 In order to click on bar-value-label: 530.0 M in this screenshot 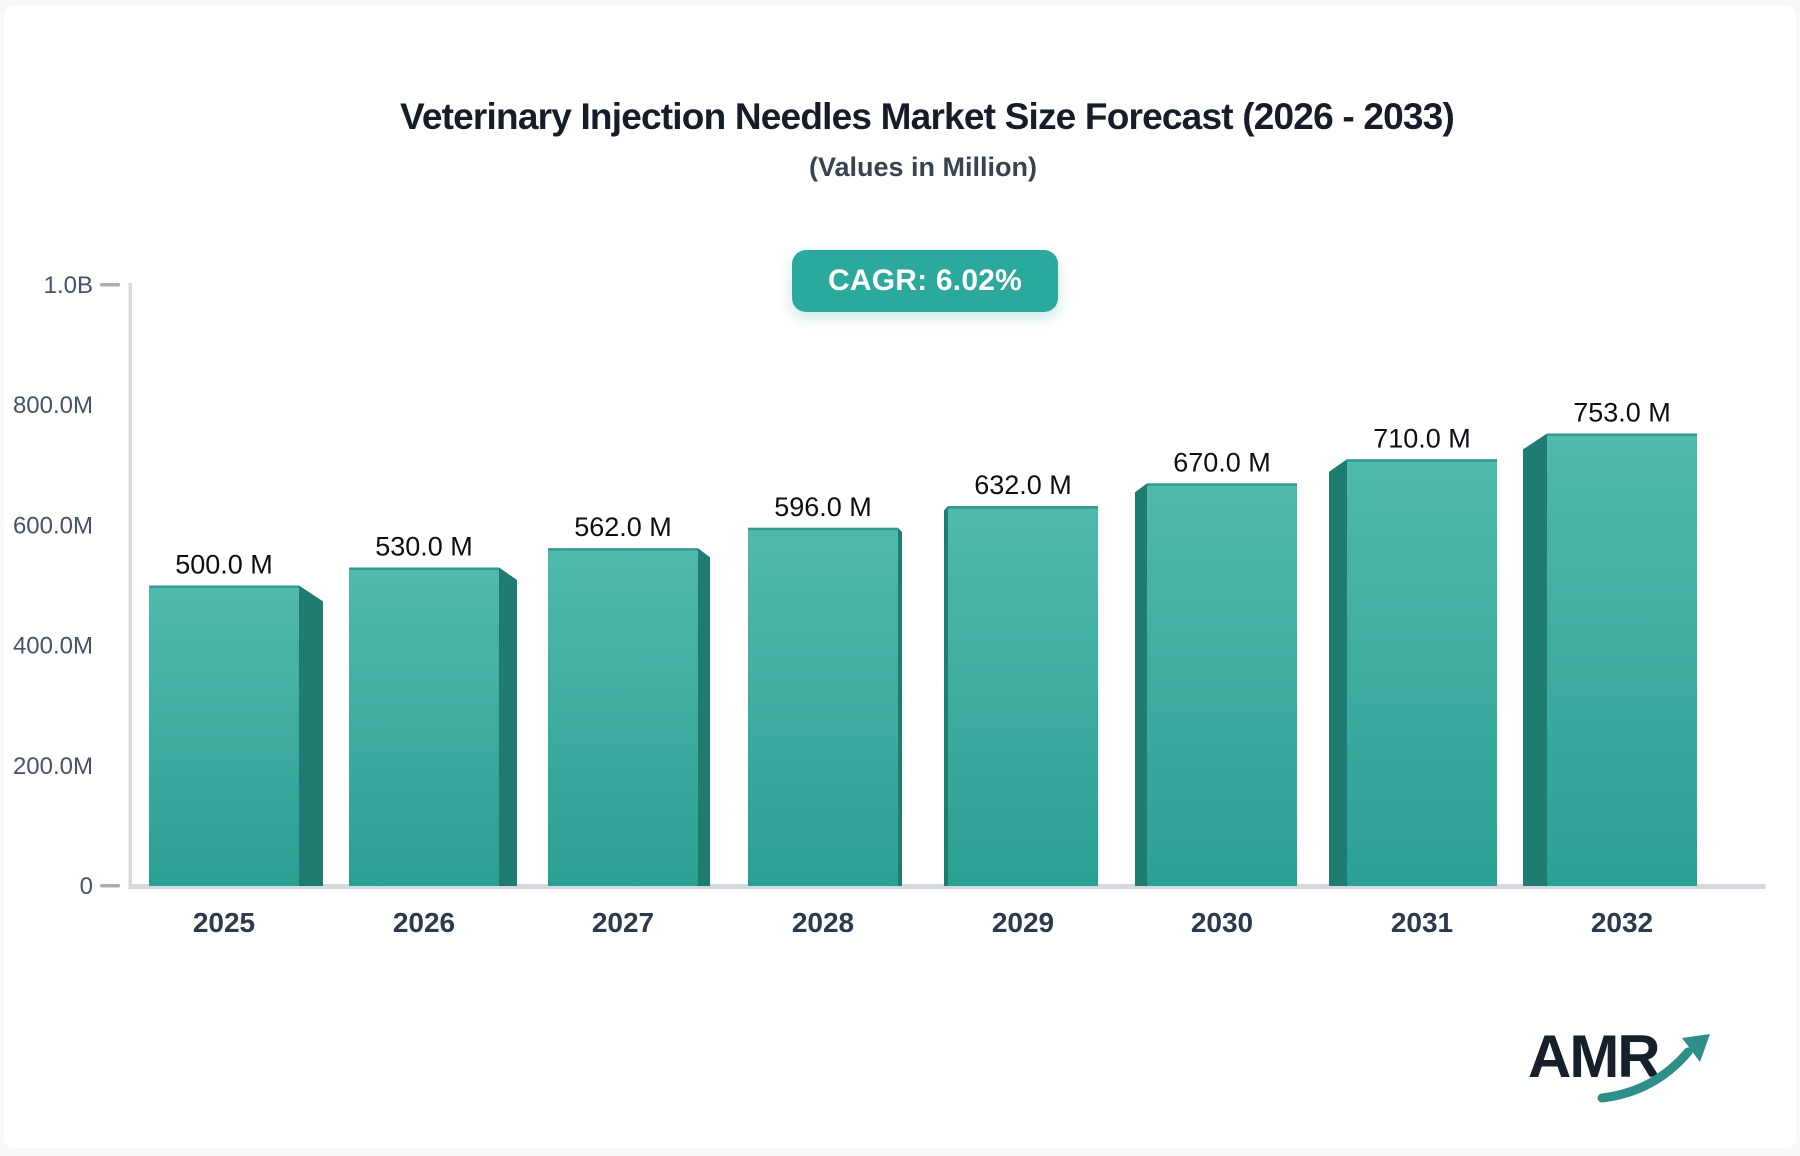, I will do `click(424, 546)`.